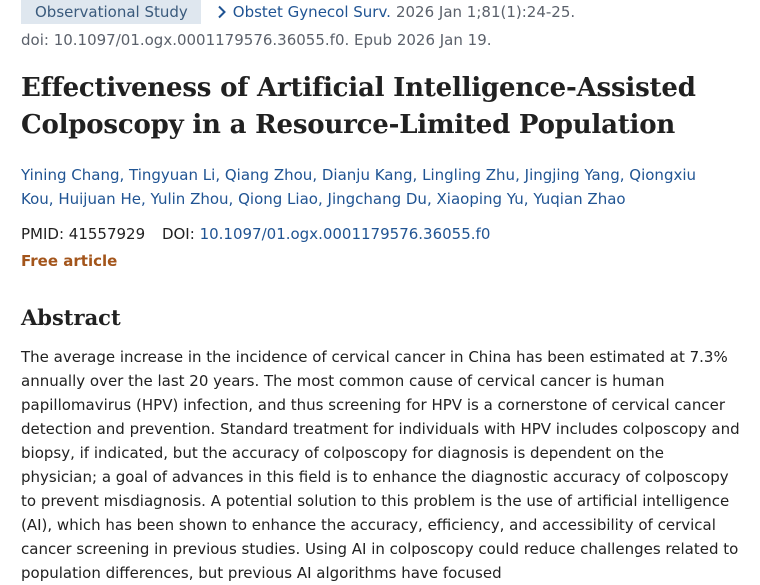 This screenshot has height=585, width=760. What do you see at coordinates (70, 175) in the screenshot?
I see `author-link: Yining Chang` at bounding box center [70, 175].